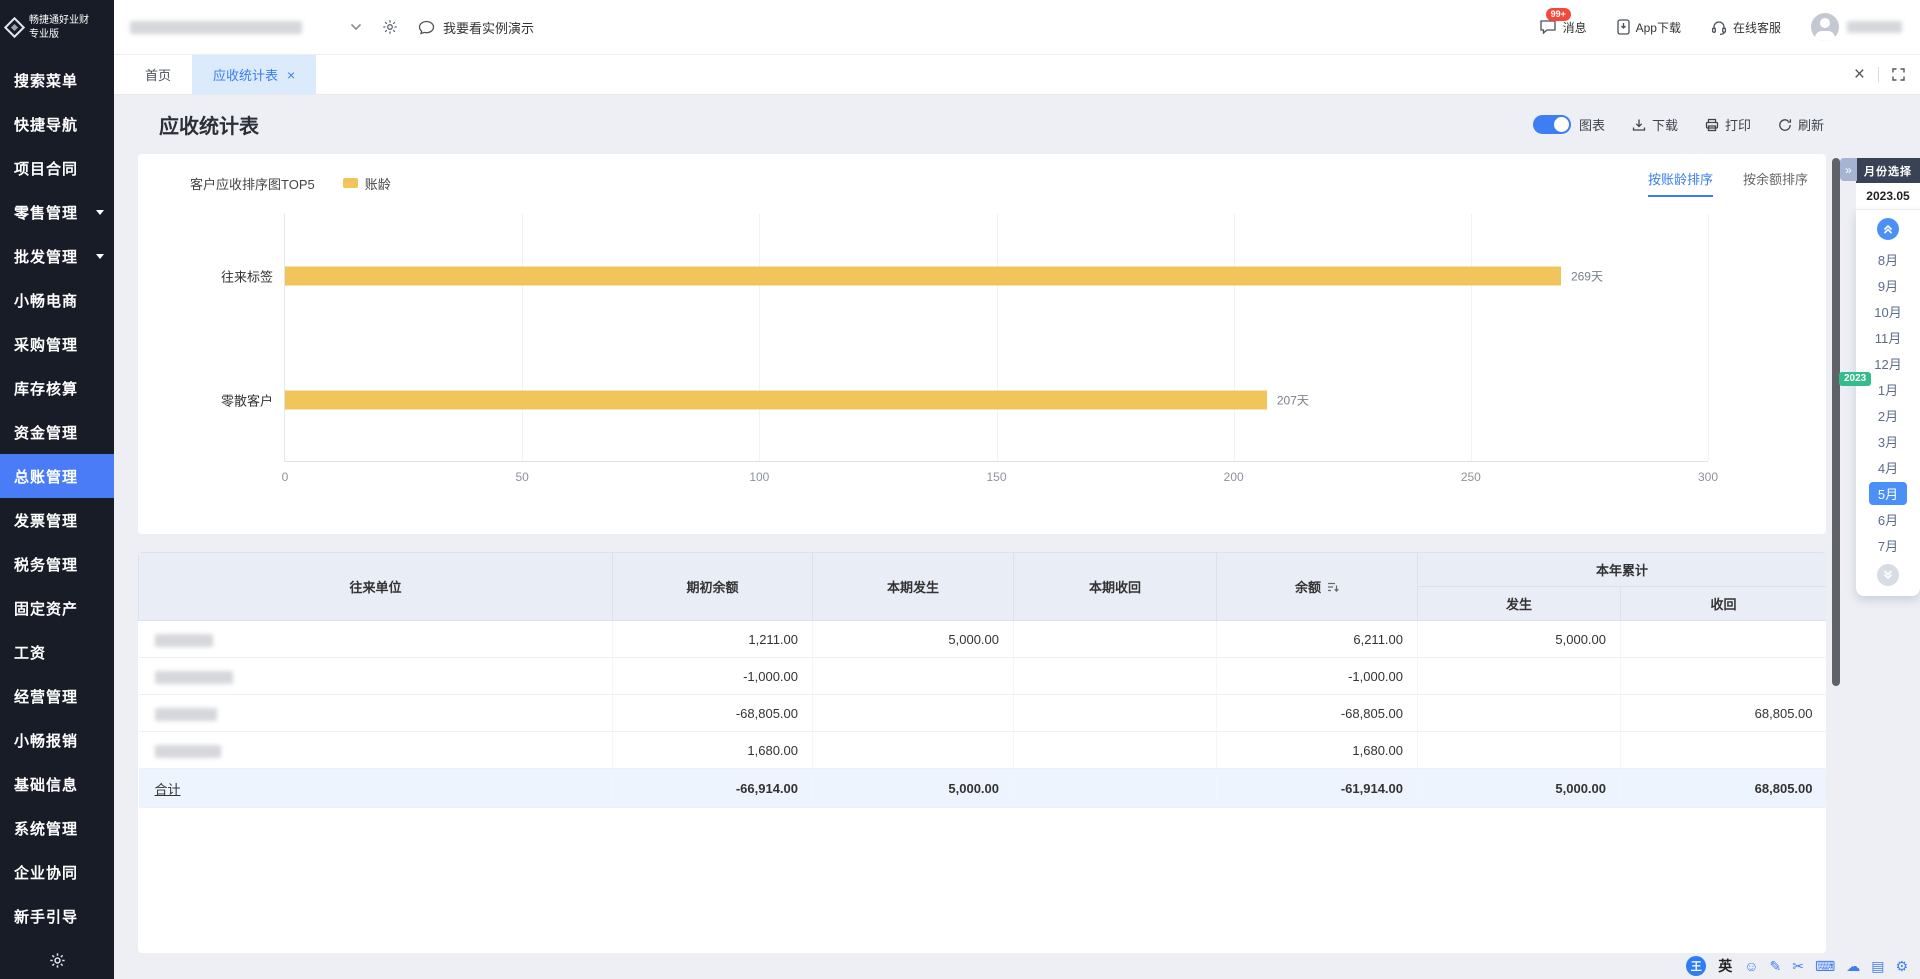  I want to click on month-item-10: 5月, so click(1888, 493).